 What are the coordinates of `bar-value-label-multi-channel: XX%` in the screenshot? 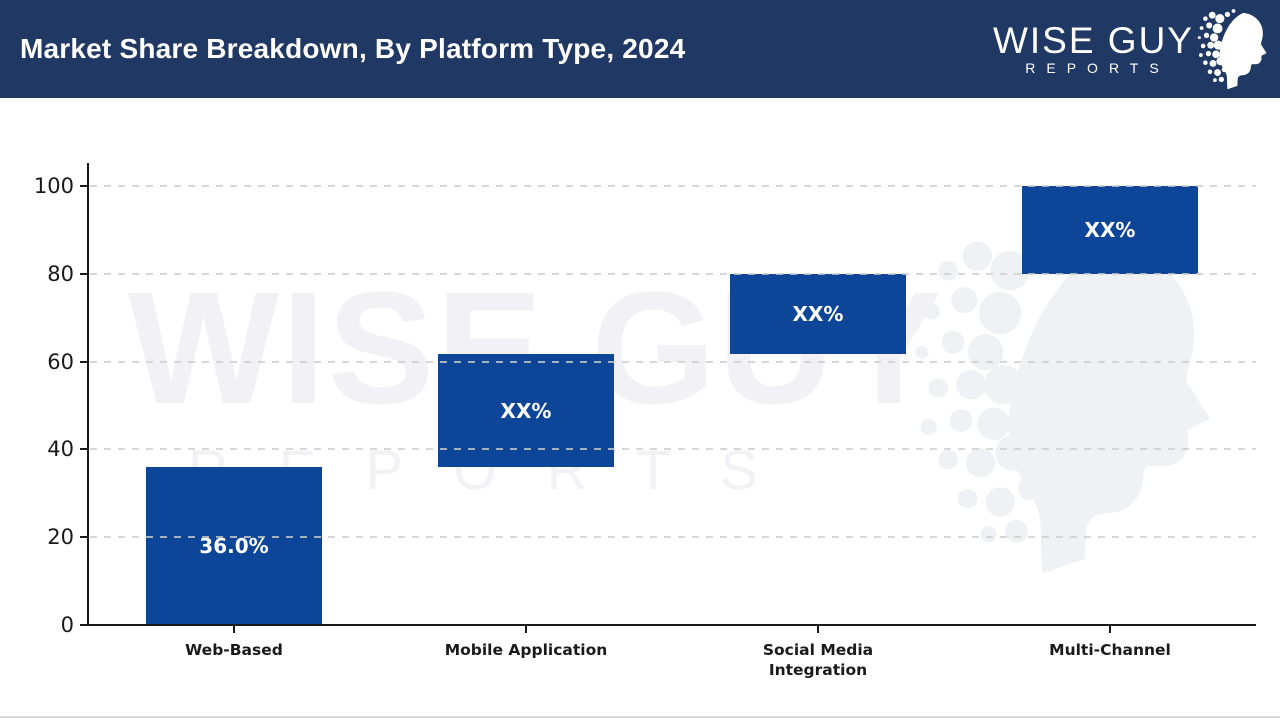 It's located at (1110, 229).